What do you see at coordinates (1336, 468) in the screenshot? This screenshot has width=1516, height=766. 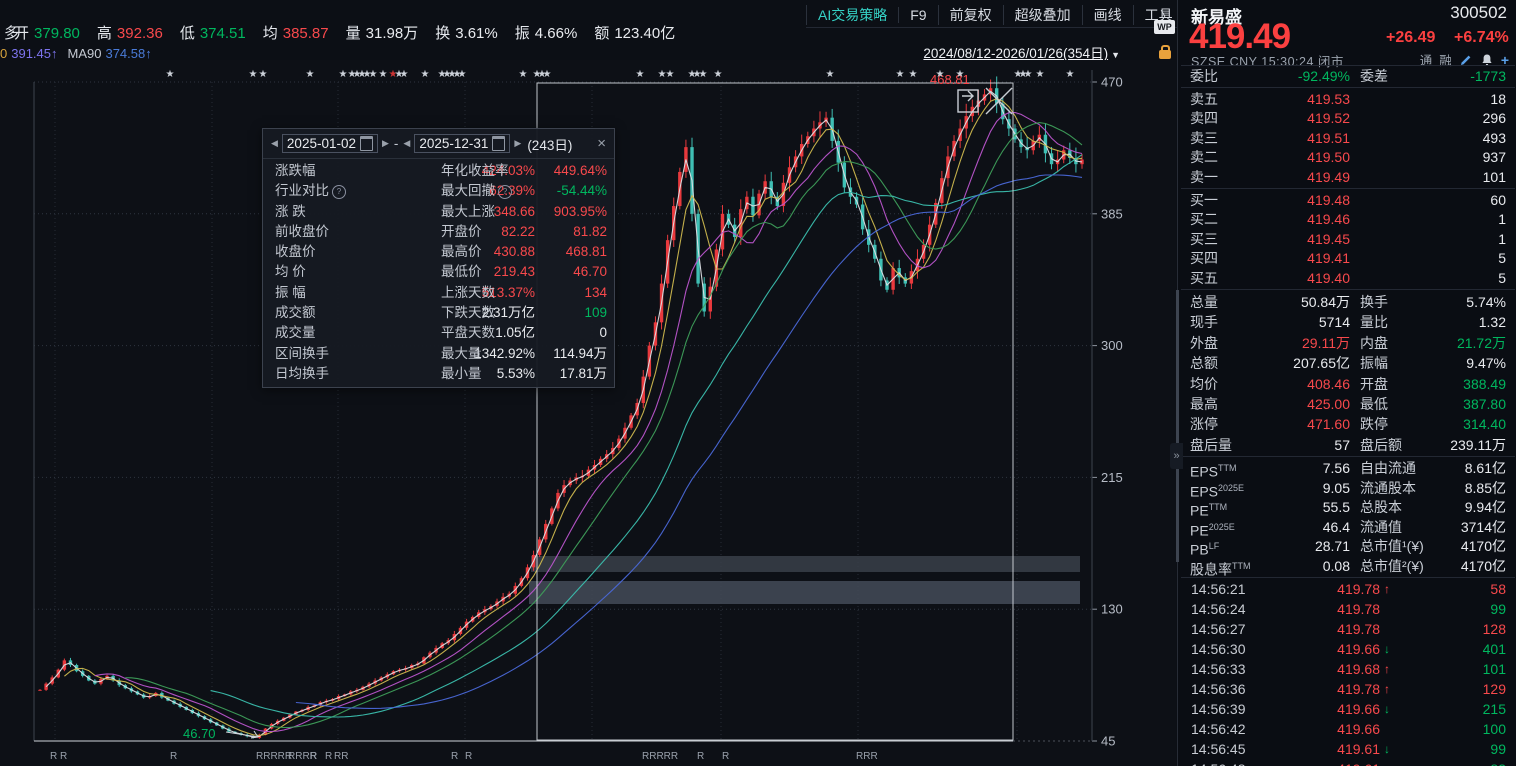 I see `fundamental-value: 7.56` at bounding box center [1336, 468].